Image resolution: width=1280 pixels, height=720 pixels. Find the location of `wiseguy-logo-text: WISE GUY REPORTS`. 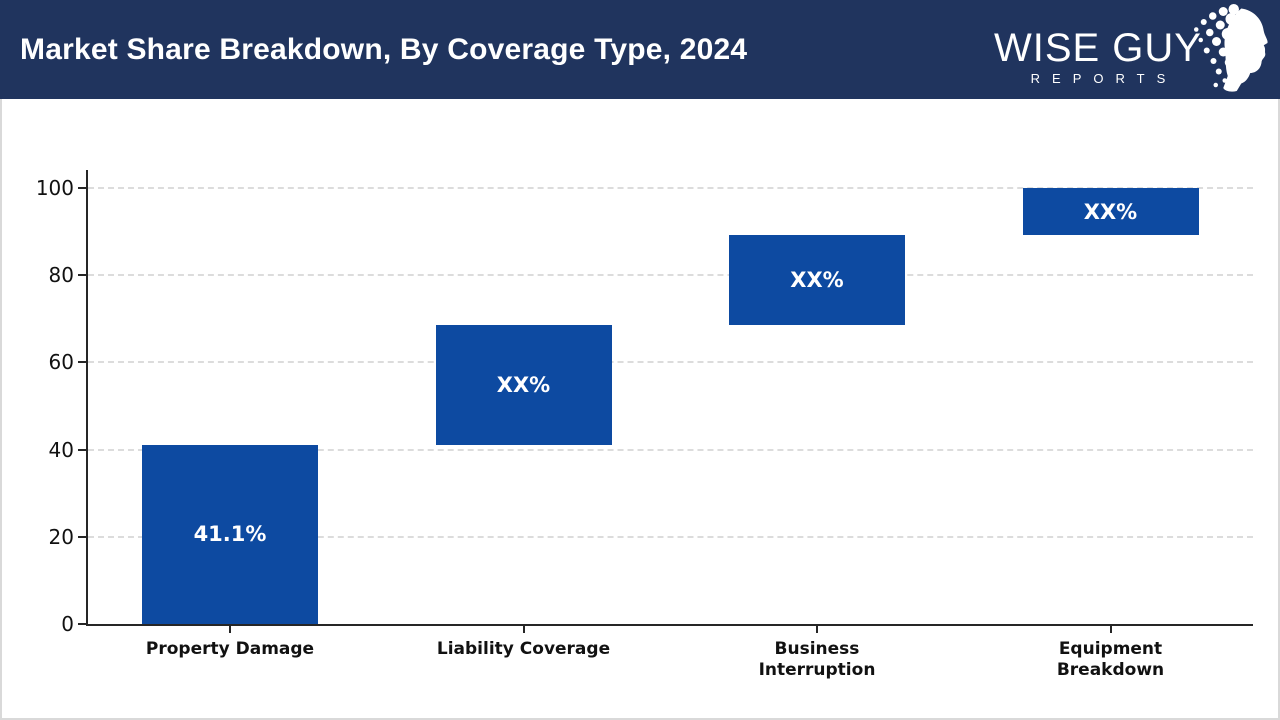

wiseguy-logo-text: WISE GUY REPORTS is located at coordinates (1098, 56).